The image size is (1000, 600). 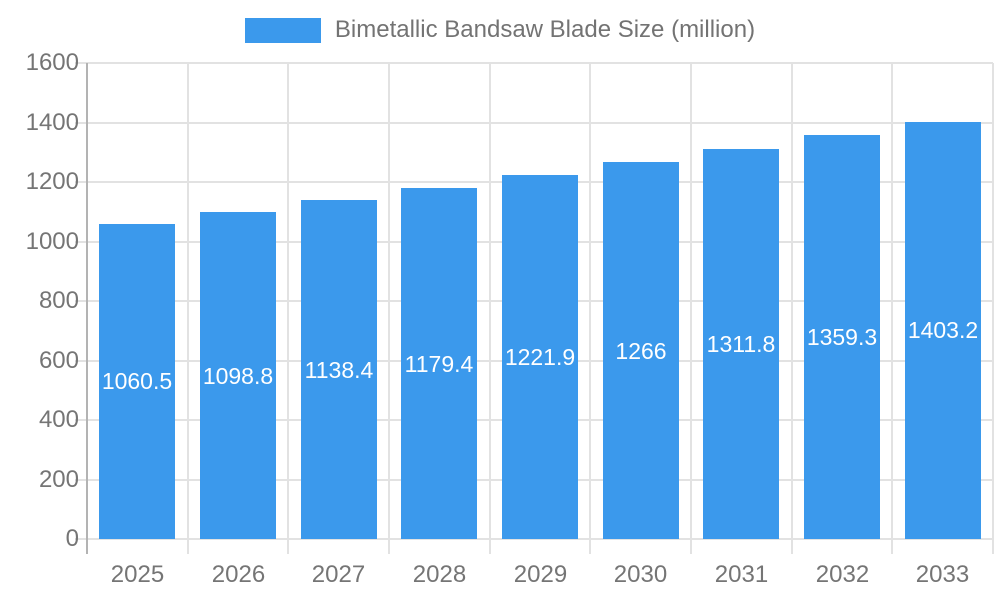 I want to click on bar-2026, so click(x=238, y=375).